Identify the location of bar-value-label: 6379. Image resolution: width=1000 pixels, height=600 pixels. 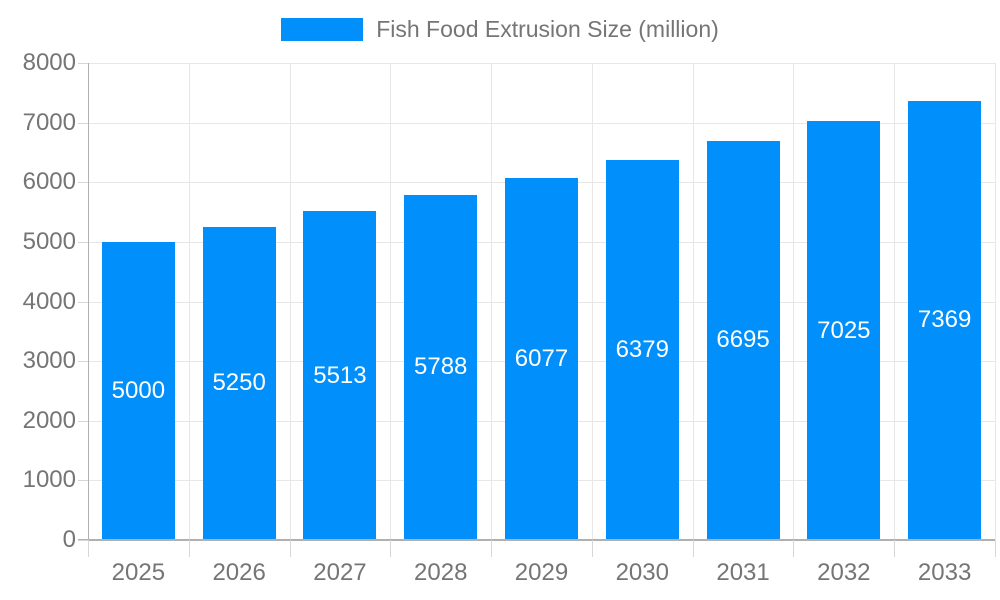
(642, 349).